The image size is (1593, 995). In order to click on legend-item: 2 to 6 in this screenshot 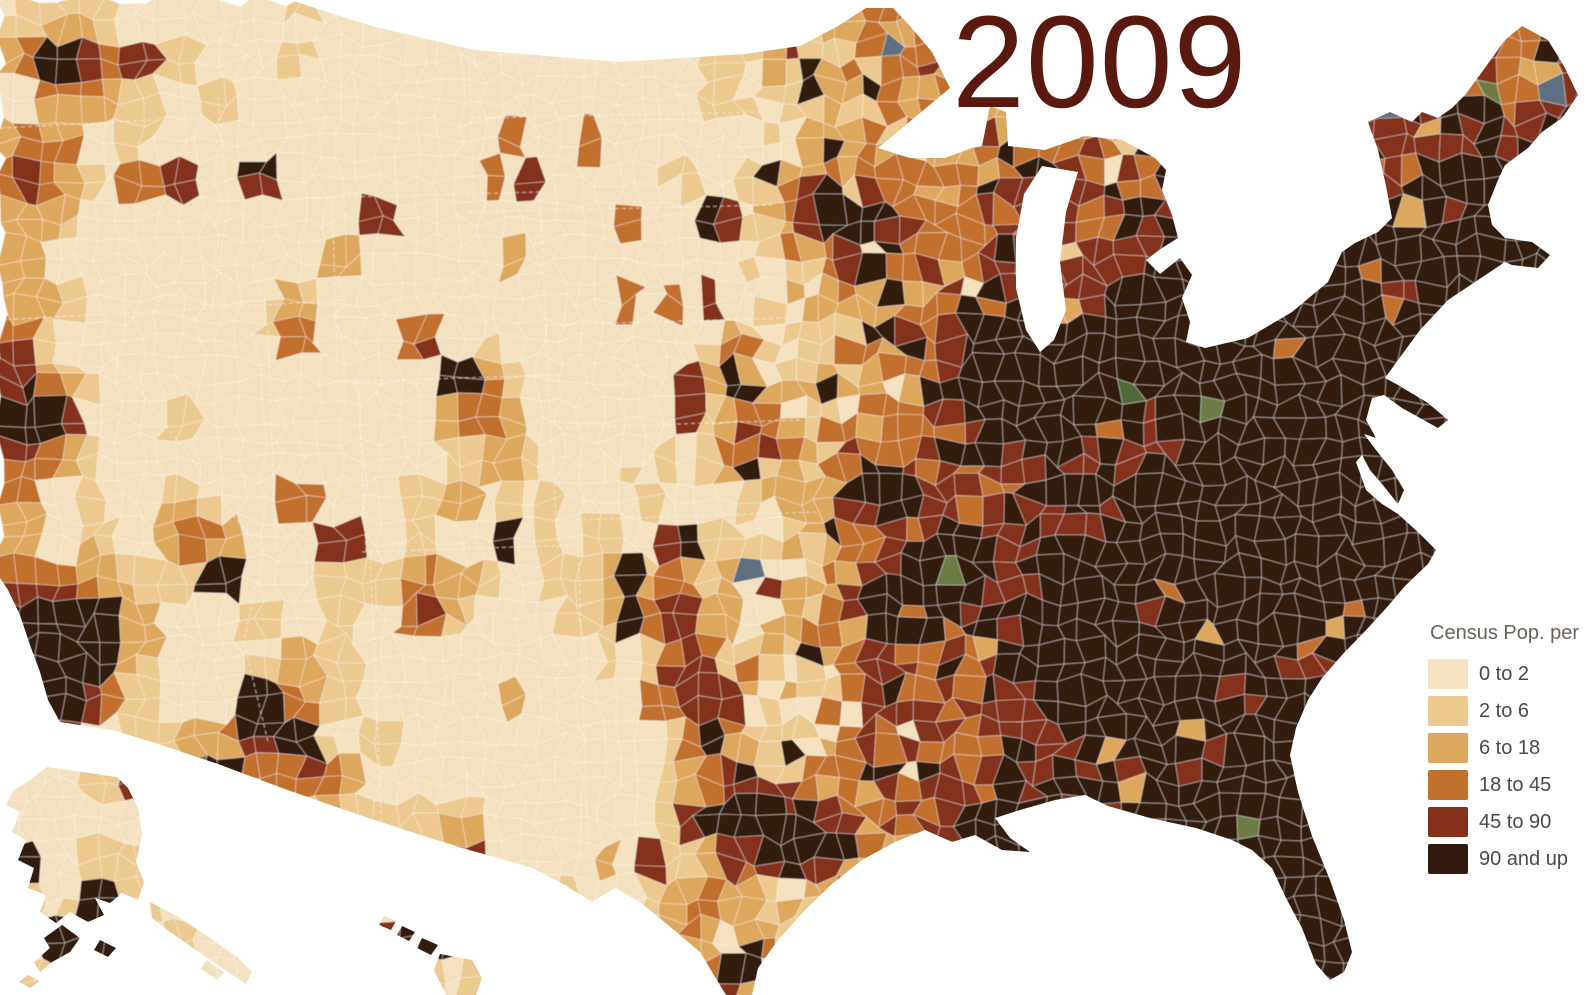, I will do `click(1510, 711)`.